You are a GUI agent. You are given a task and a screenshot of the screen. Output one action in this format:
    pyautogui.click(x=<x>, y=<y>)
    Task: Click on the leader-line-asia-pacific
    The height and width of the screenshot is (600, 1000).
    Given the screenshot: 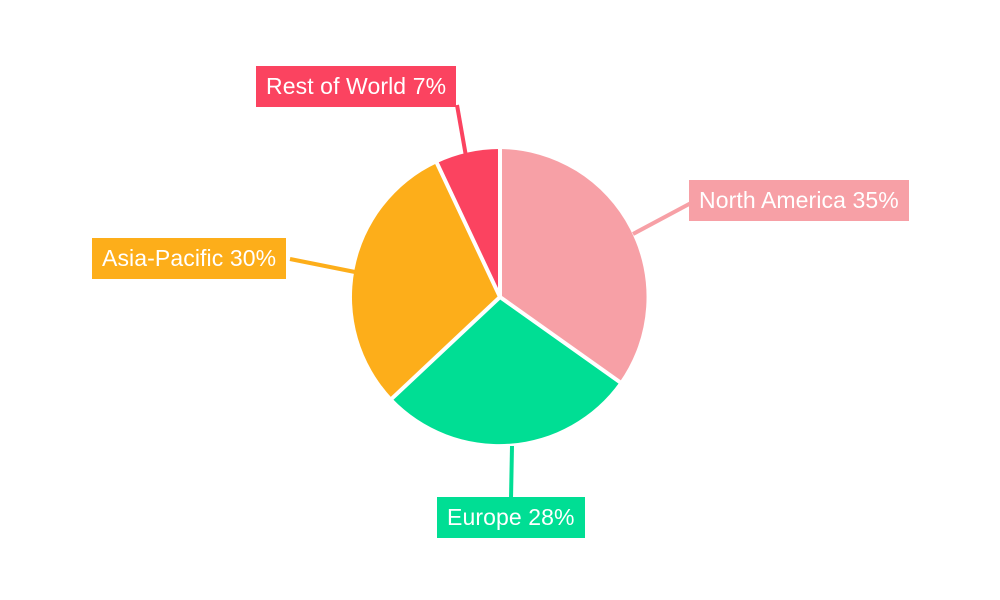 What is the action you would take?
    pyautogui.click(x=322, y=265)
    